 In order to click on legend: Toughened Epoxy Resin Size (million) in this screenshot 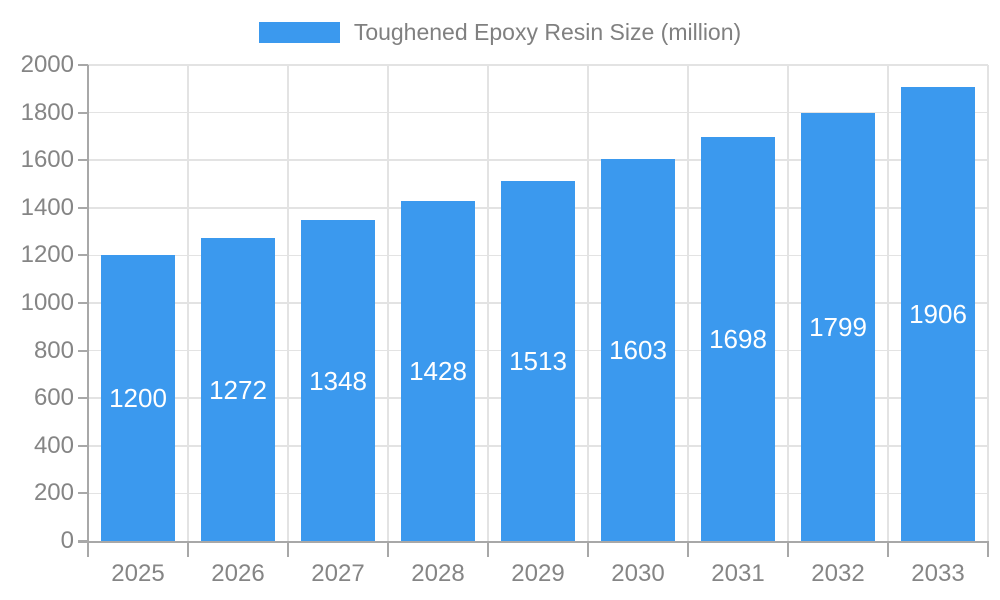, I will do `click(500, 32)`.